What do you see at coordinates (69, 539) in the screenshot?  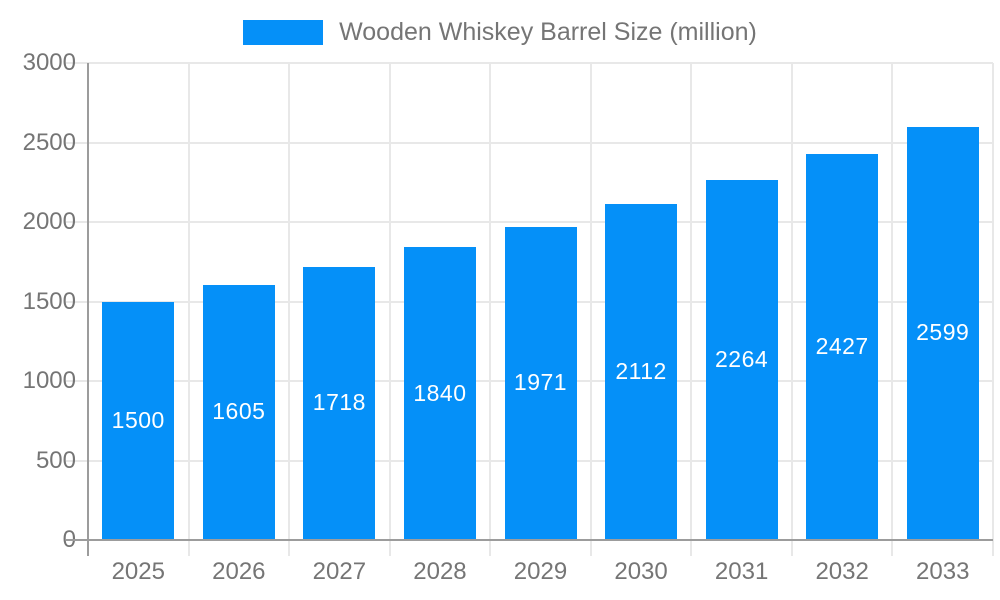 I see `y-axis-label: 0` at bounding box center [69, 539].